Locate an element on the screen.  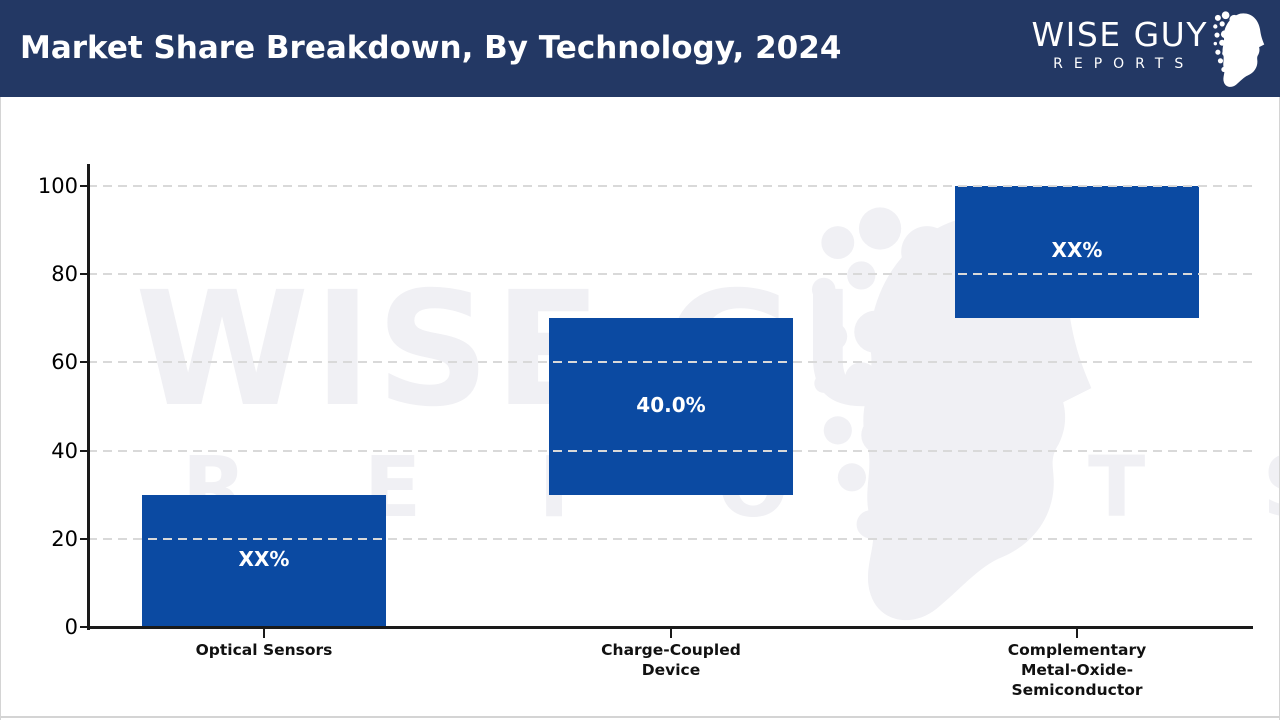
y-axis-tick-label: 100 is located at coordinates (57, 186).